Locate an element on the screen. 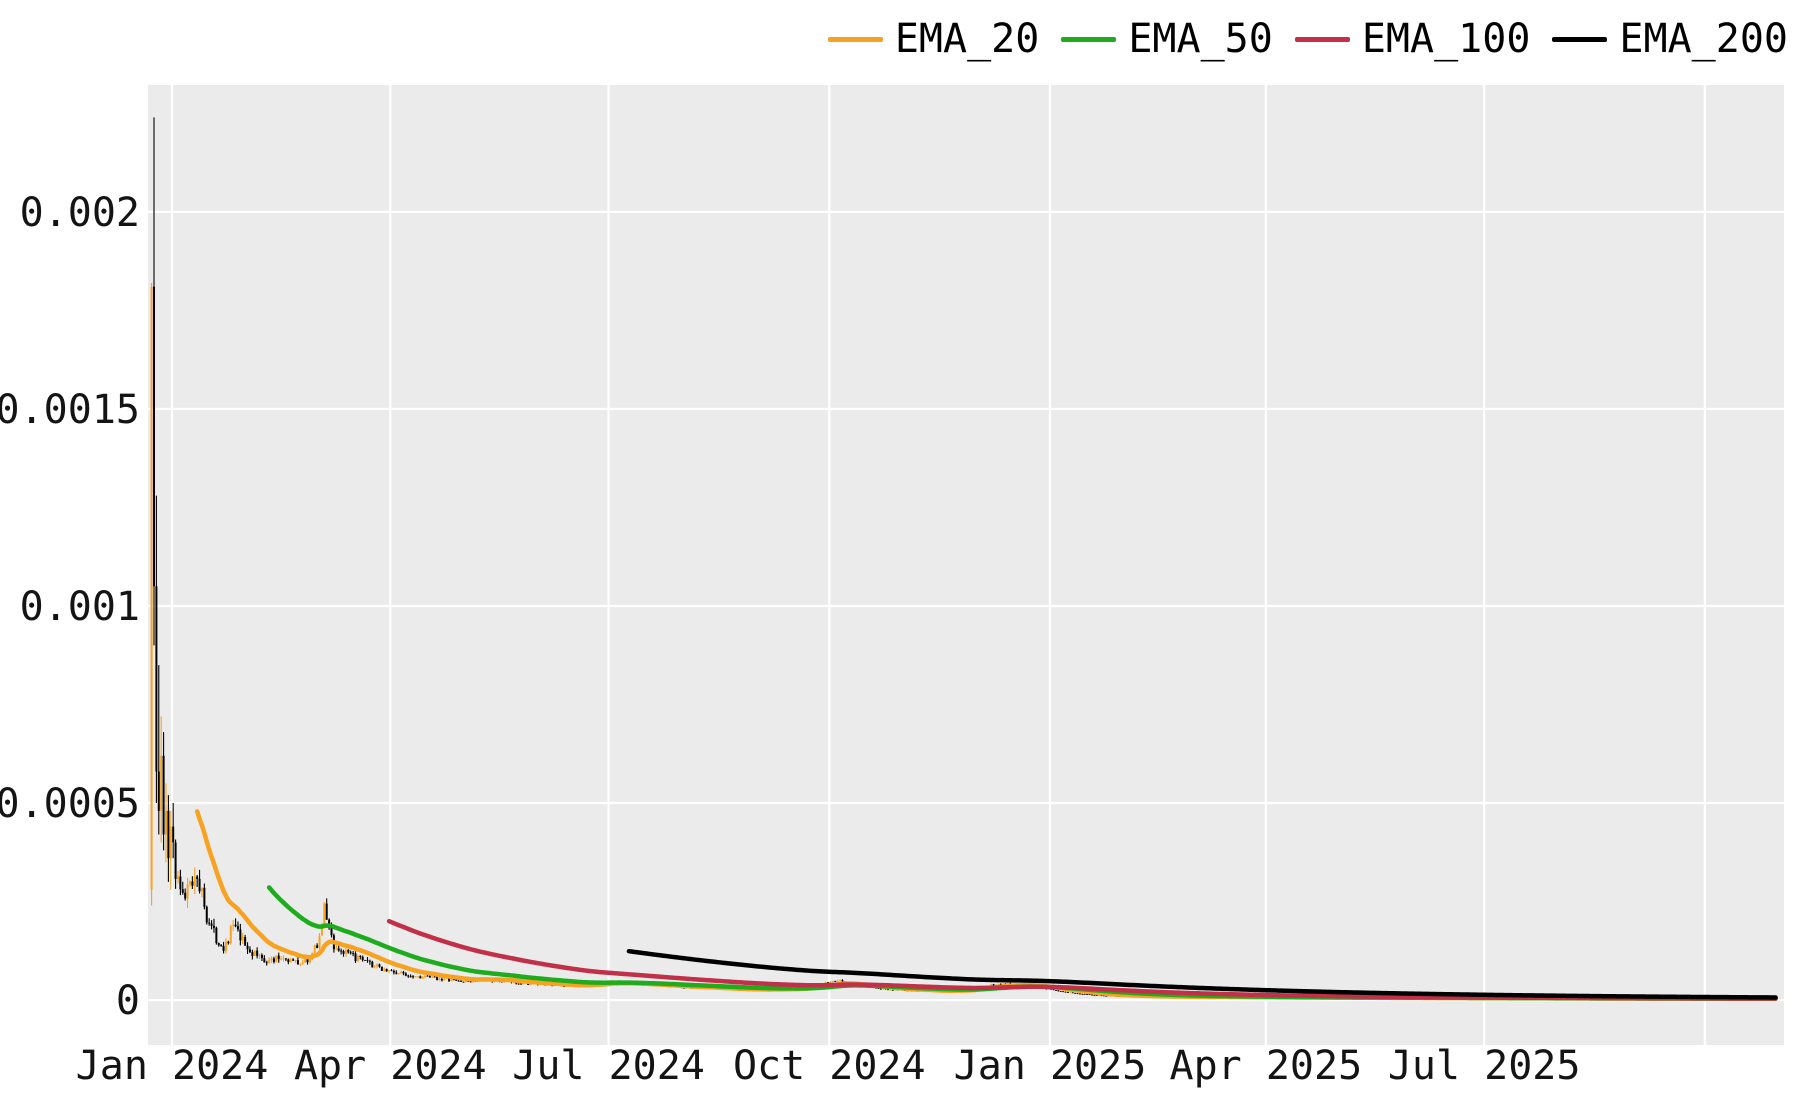 This screenshot has height=1100, width=1800. legend-label-ema_20: EMA_20 is located at coordinates (967, 39).